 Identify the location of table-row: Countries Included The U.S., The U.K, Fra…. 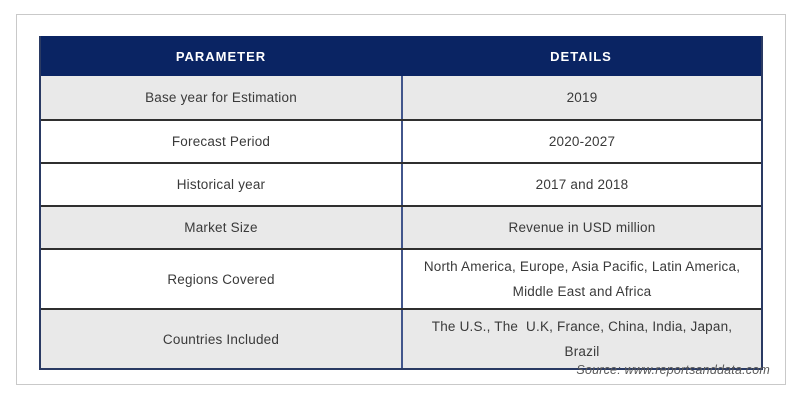
(401, 338).